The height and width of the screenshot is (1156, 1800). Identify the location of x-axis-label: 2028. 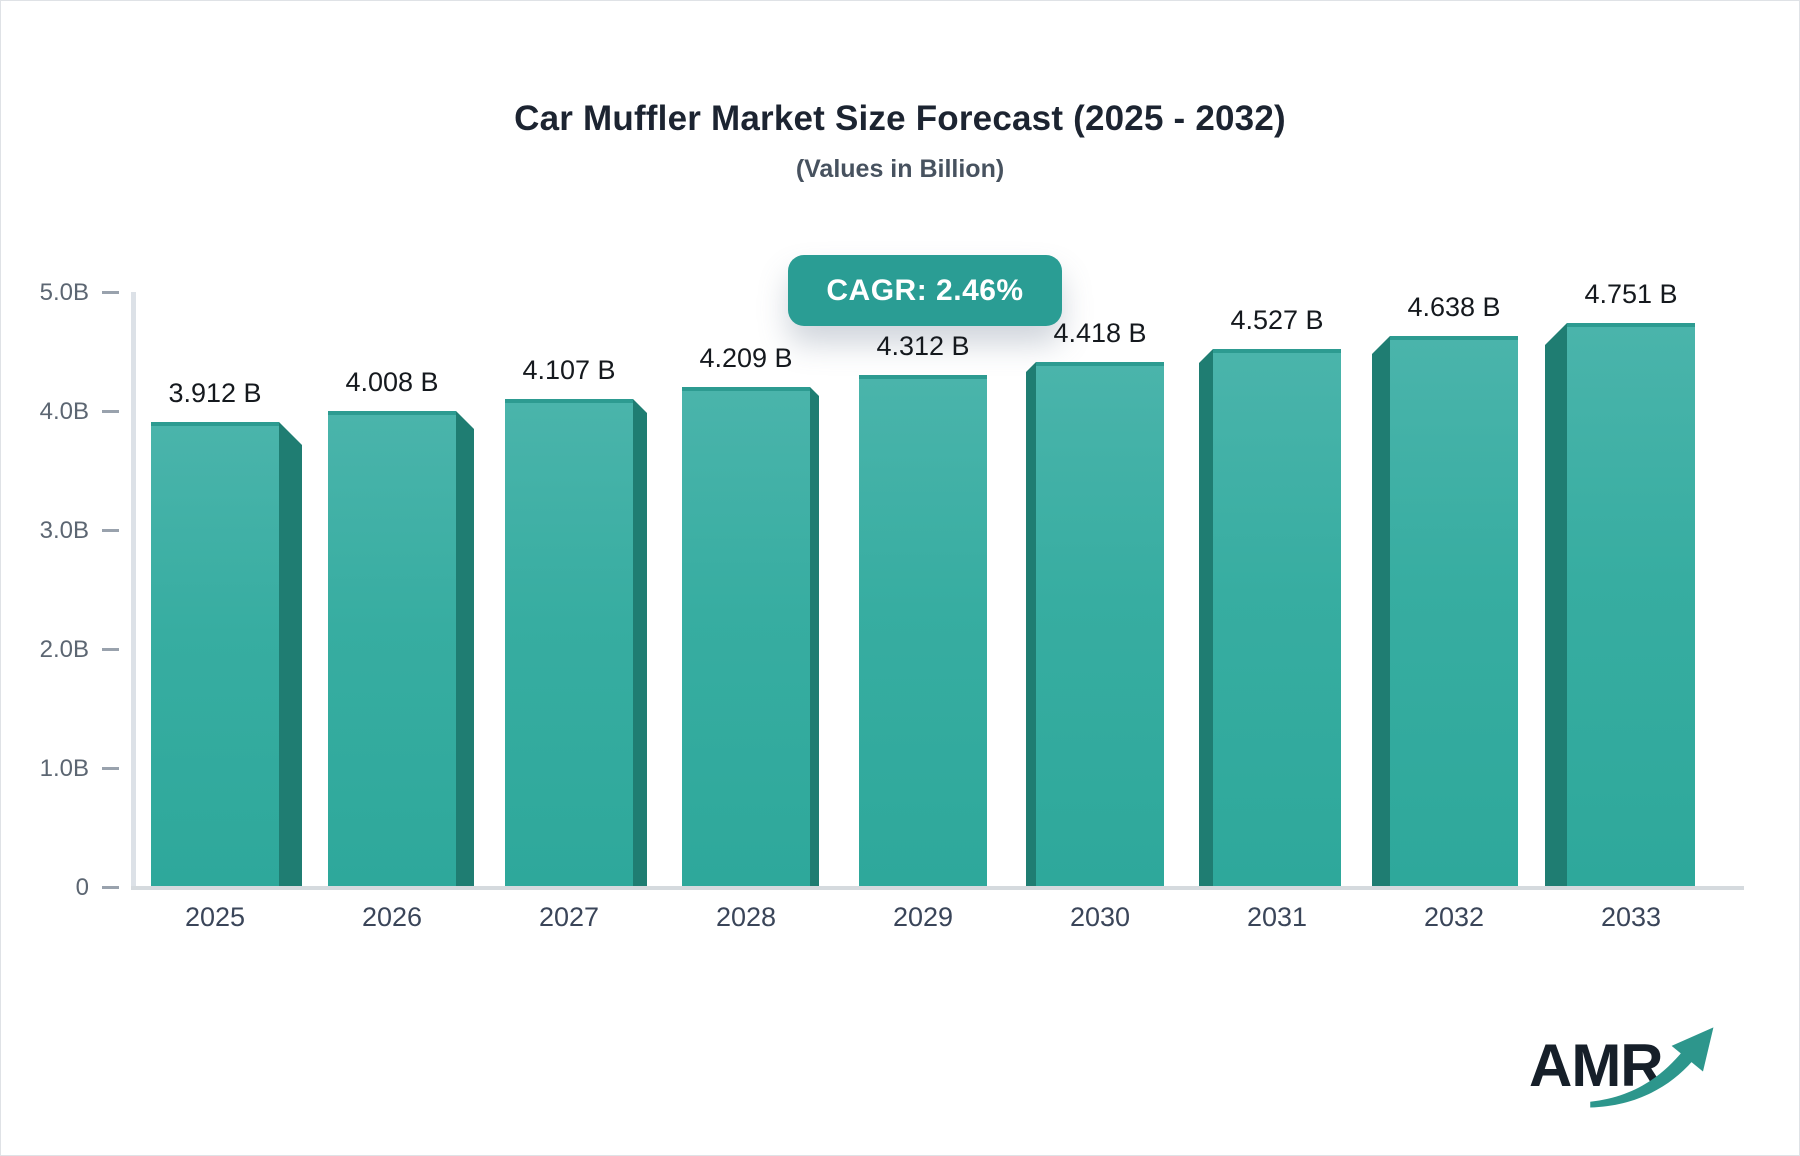
(746, 917).